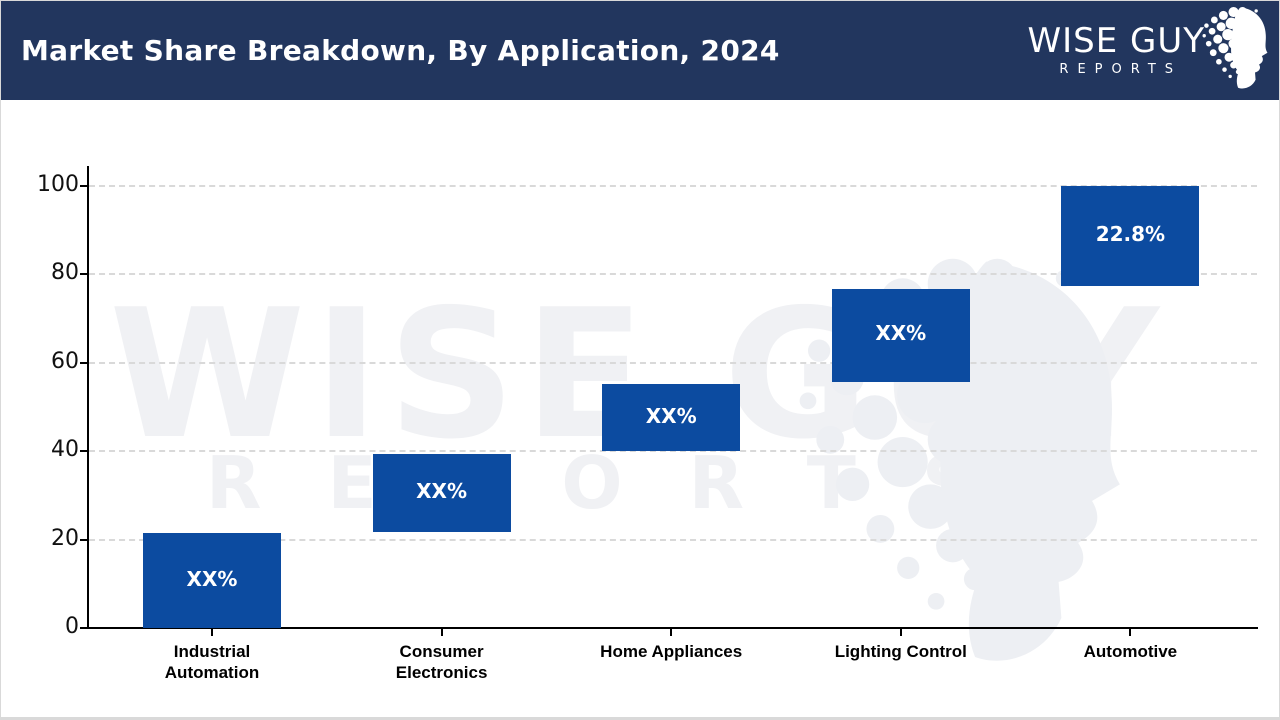  I want to click on x-category-label: Industrial Automation, so click(212, 662).